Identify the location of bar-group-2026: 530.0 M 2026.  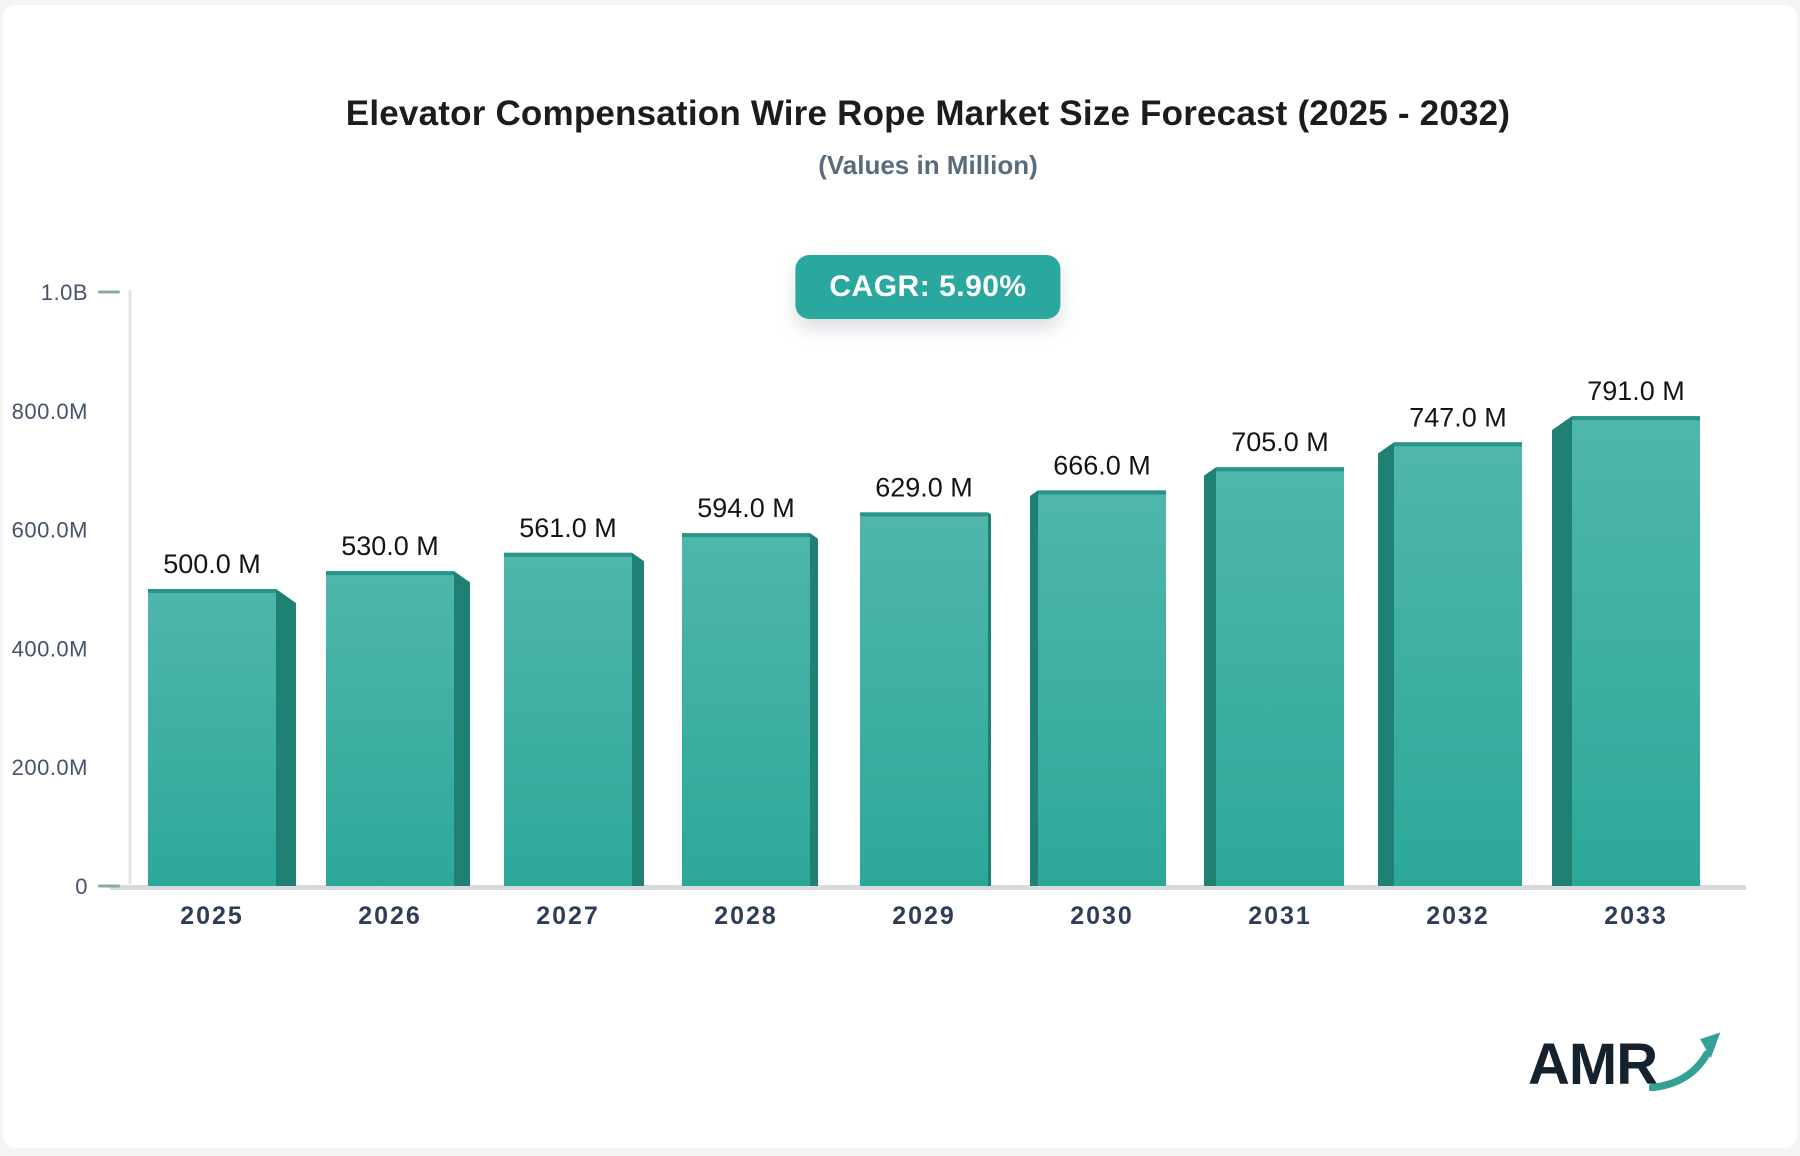
(398, 730).